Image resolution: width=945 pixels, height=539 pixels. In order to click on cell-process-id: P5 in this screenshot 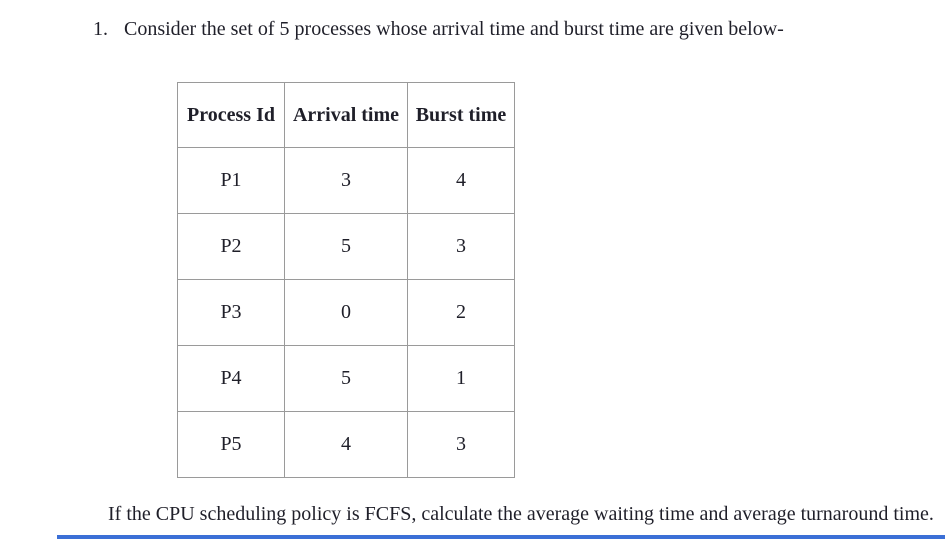, I will do `click(231, 444)`.